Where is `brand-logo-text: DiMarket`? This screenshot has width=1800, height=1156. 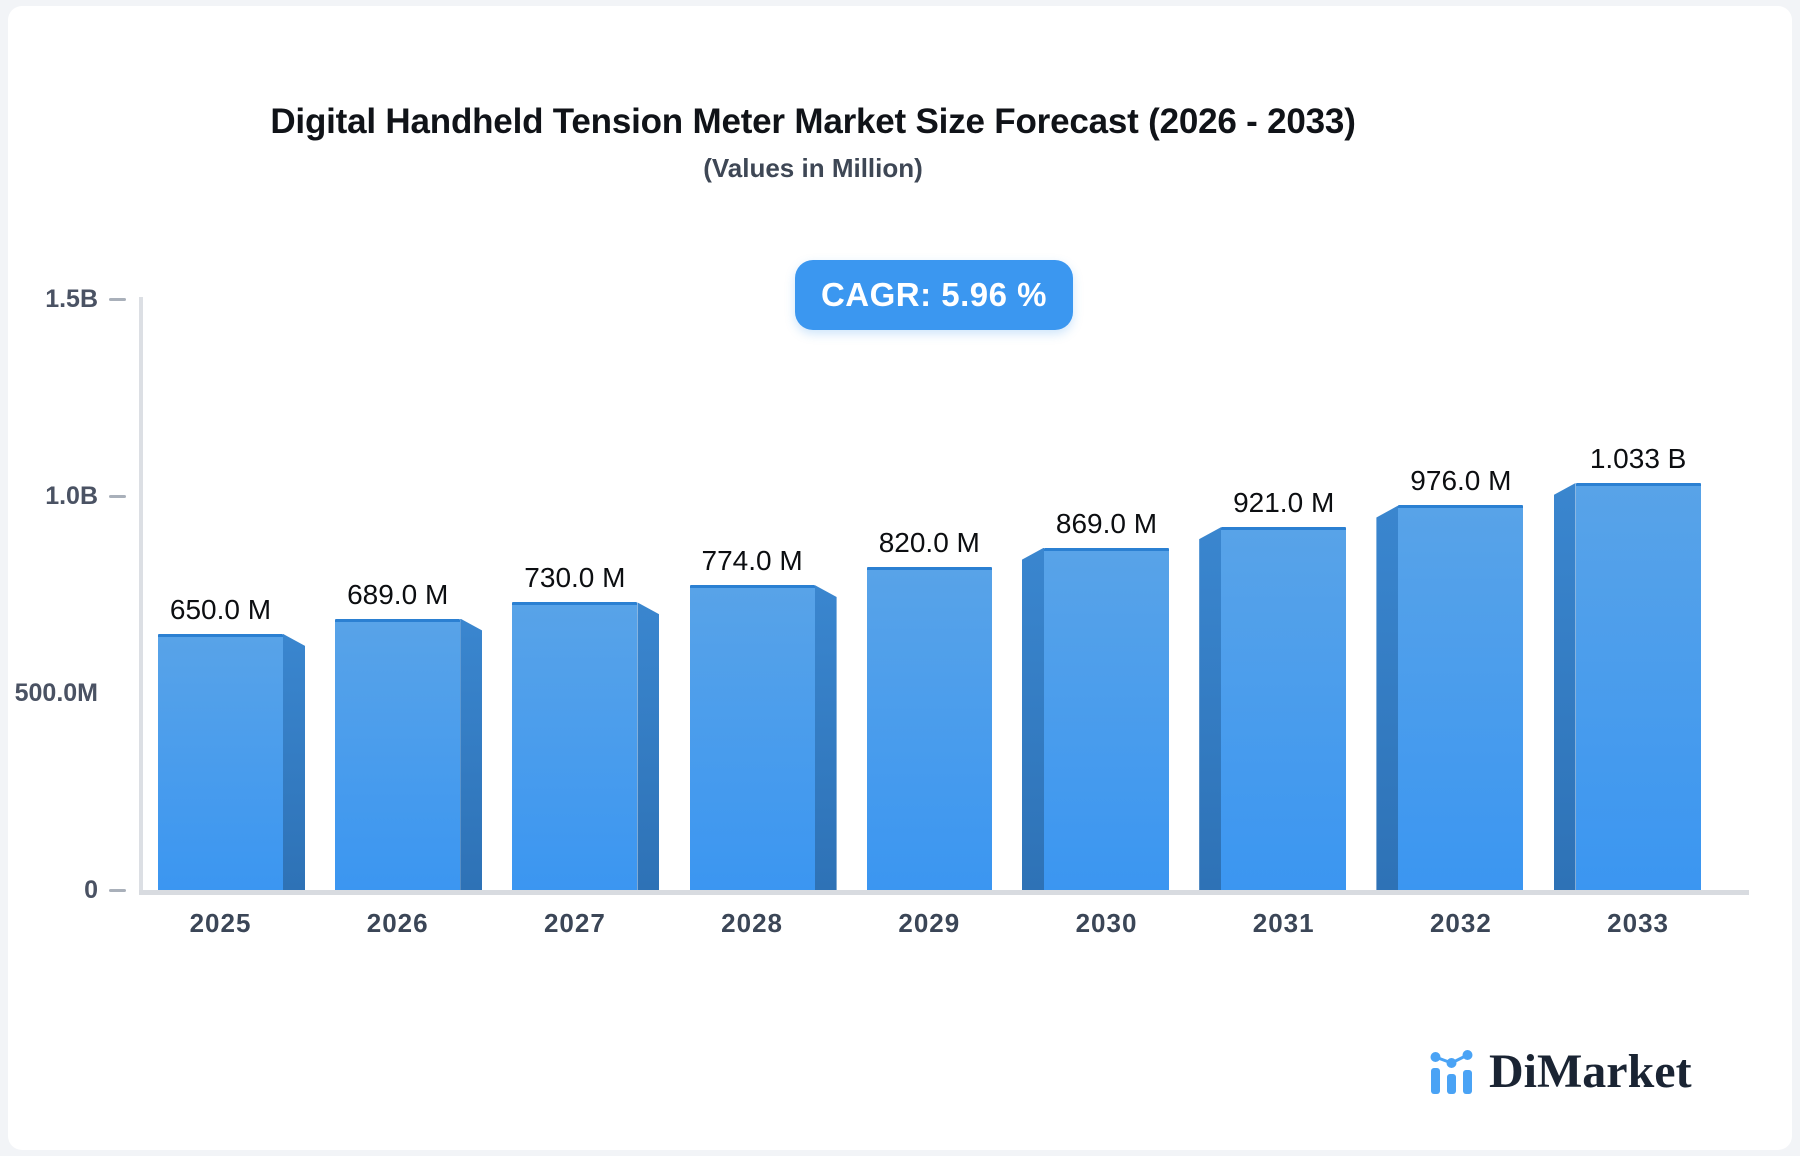 brand-logo-text: DiMarket is located at coordinates (1590, 1071).